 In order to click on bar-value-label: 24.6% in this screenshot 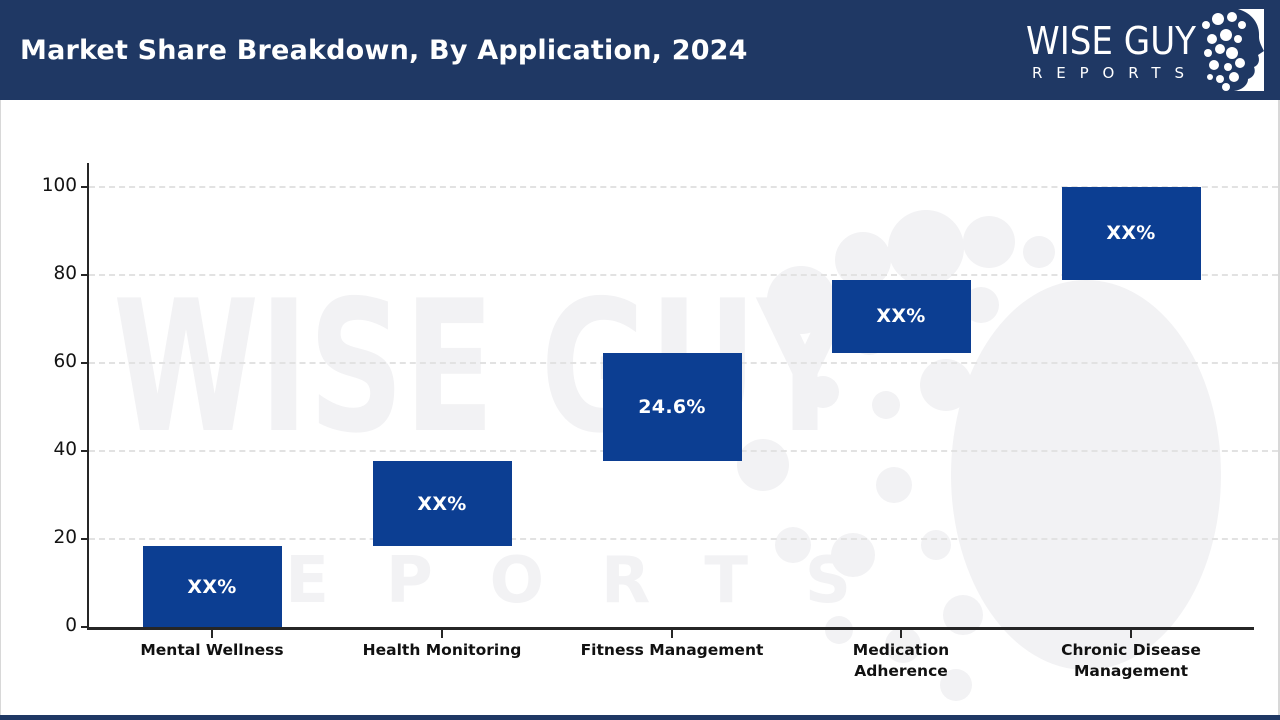, I will do `click(672, 406)`.